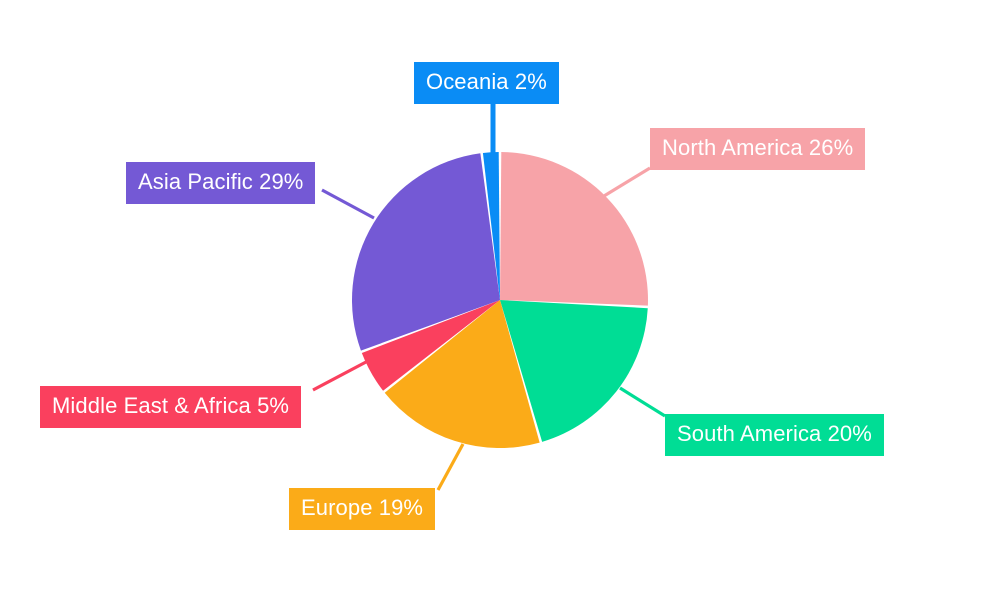  Describe the element at coordinates (491, 226) in the screenshot. I see `pie-slice-oceania` at that location.